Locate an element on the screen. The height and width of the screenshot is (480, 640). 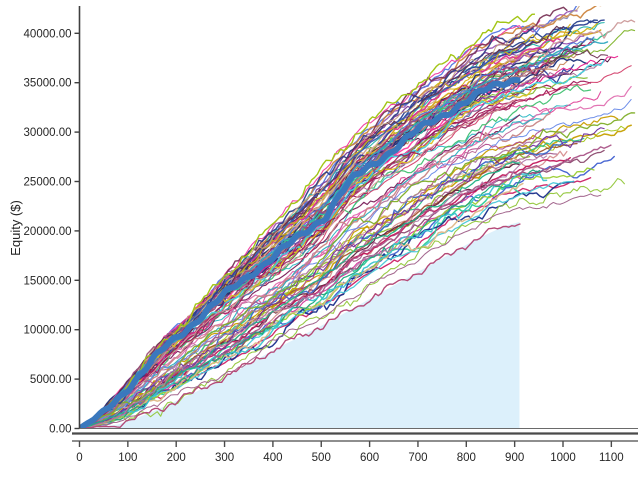
y-axis-title: Equity ($) is located at coordinates (15, 228).